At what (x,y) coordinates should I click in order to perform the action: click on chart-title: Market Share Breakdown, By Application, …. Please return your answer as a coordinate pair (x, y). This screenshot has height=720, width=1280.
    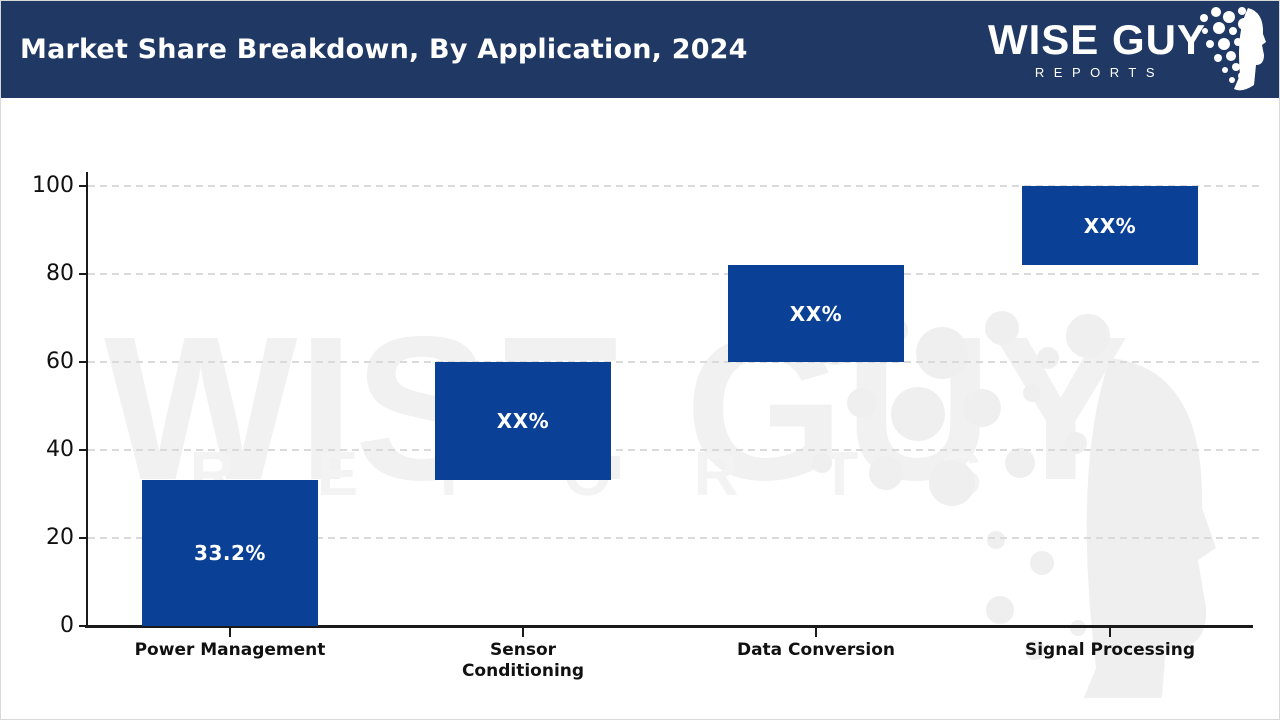
    Looking at the image, I should click on (384, 49).